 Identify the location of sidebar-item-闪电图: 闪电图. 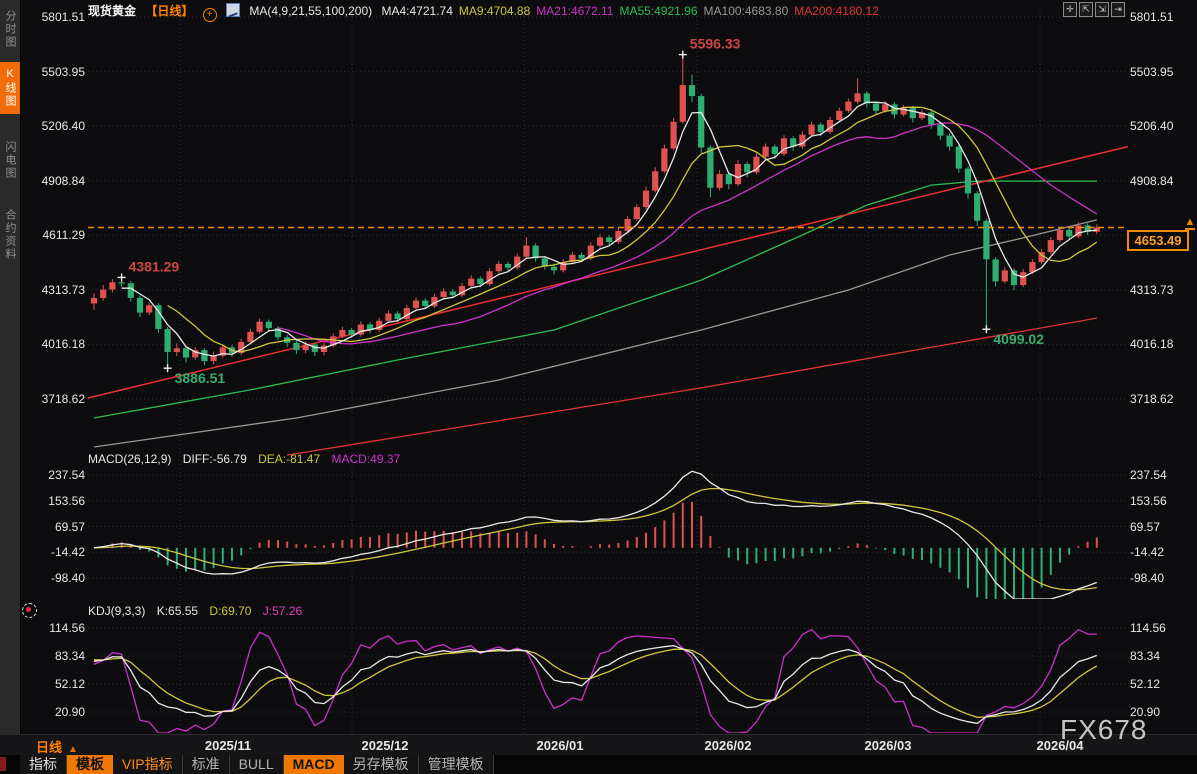
(10, 160).